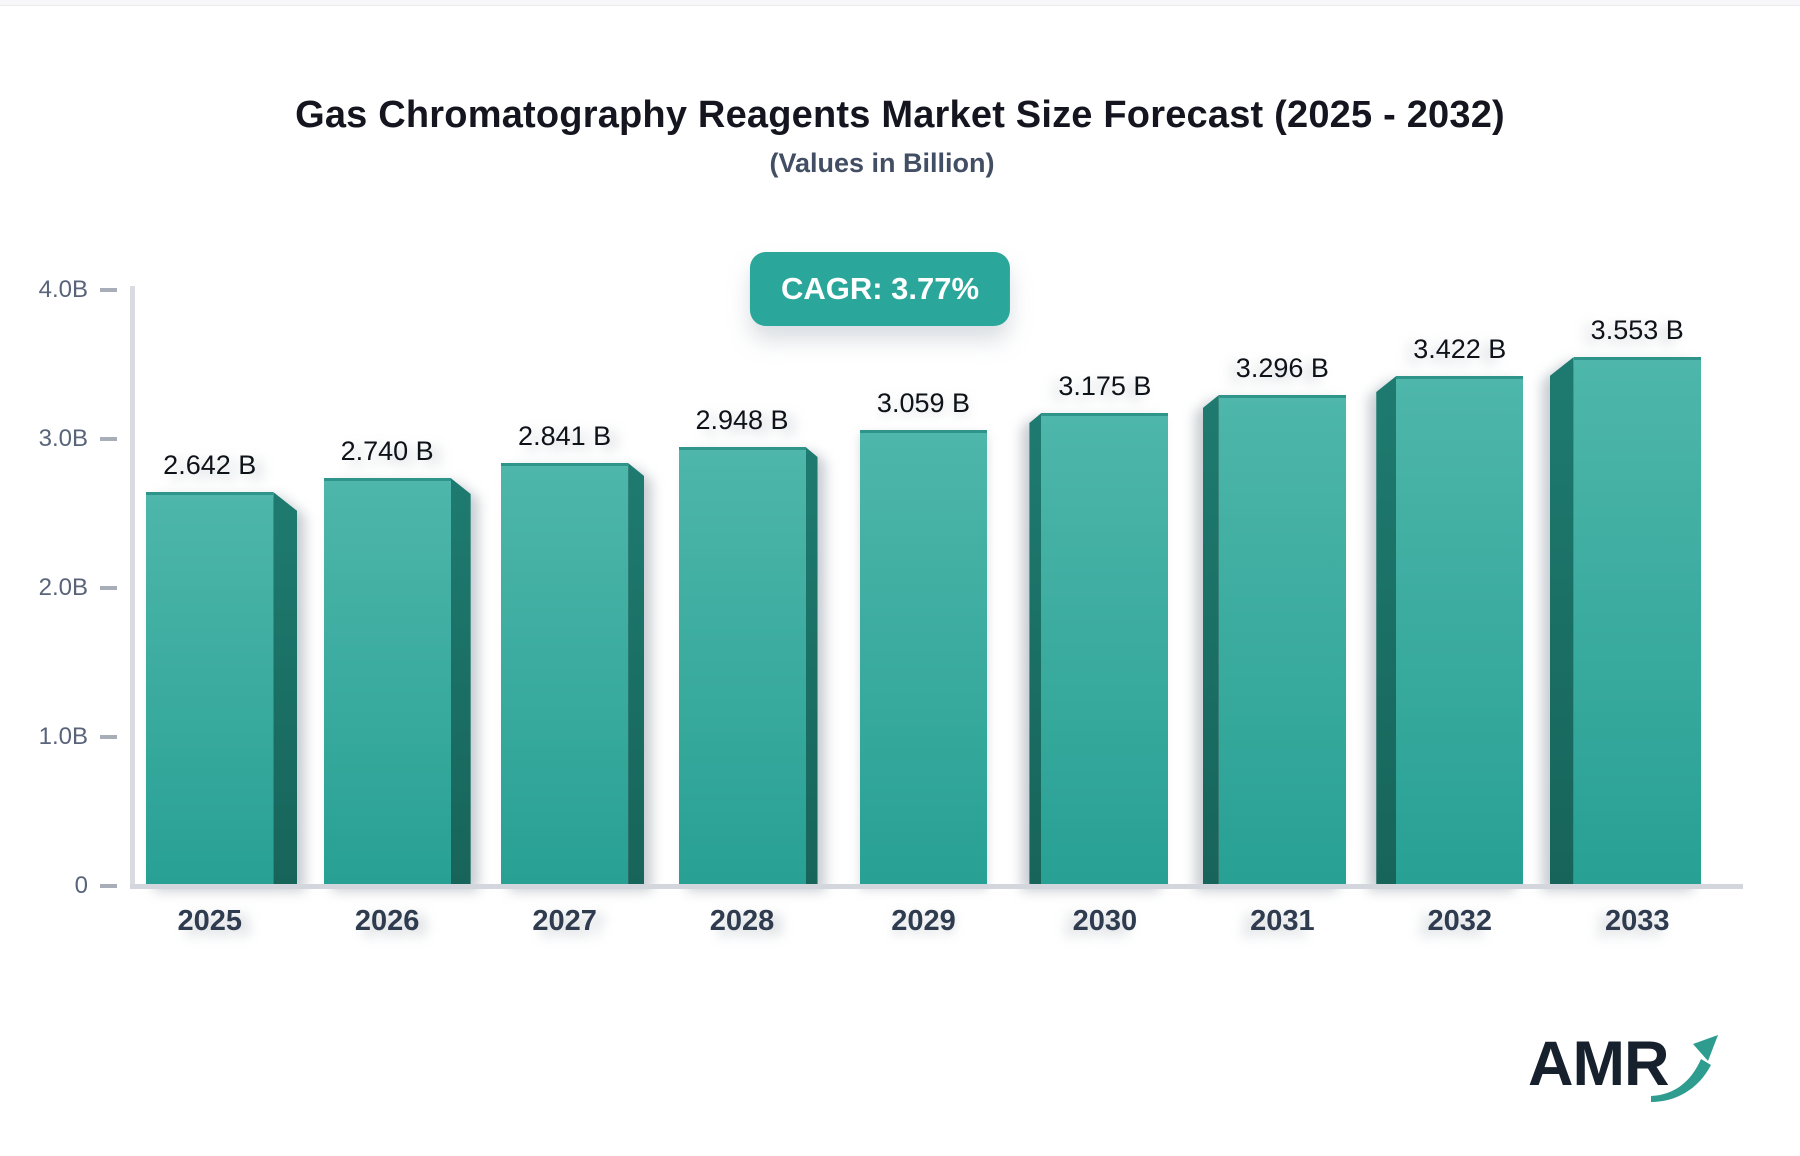 The width and height of the screenshot is (1800, 1156). I want to click on x-axis-label: 2030, so click(1105, 921).